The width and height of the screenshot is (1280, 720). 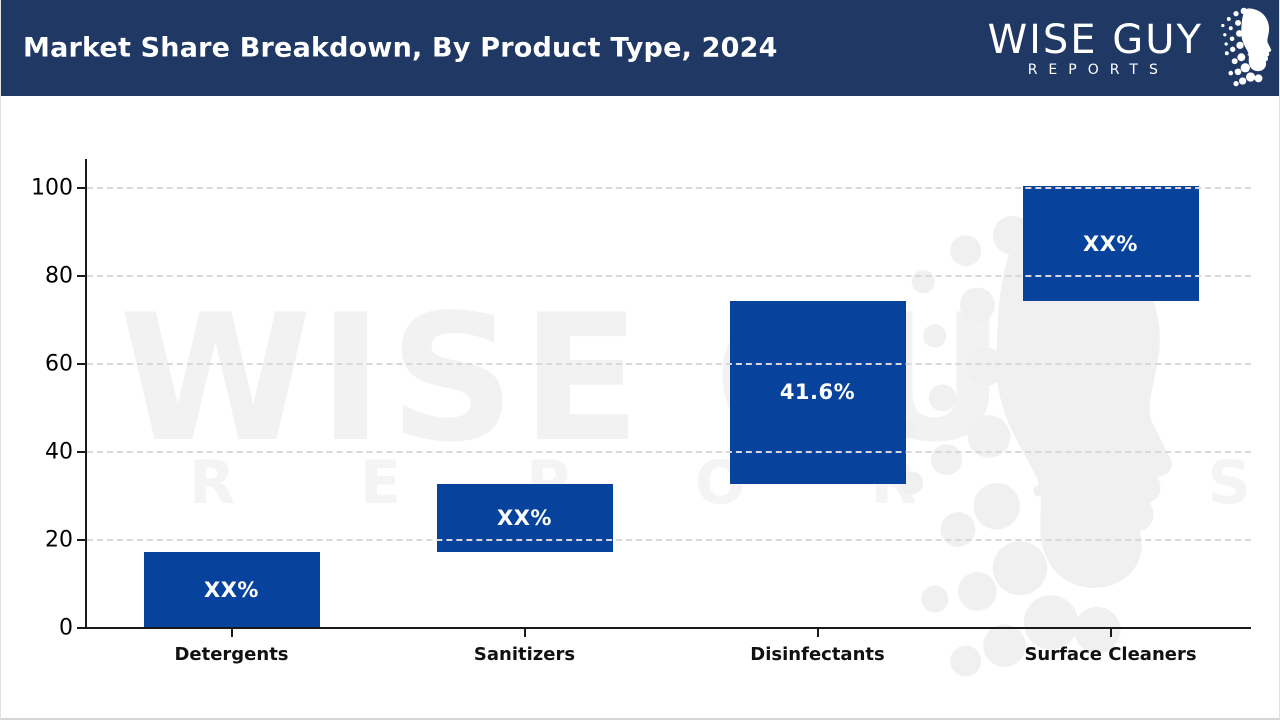 I want to click on y-axis-tick-label: 60, so click(x=59, y=364).